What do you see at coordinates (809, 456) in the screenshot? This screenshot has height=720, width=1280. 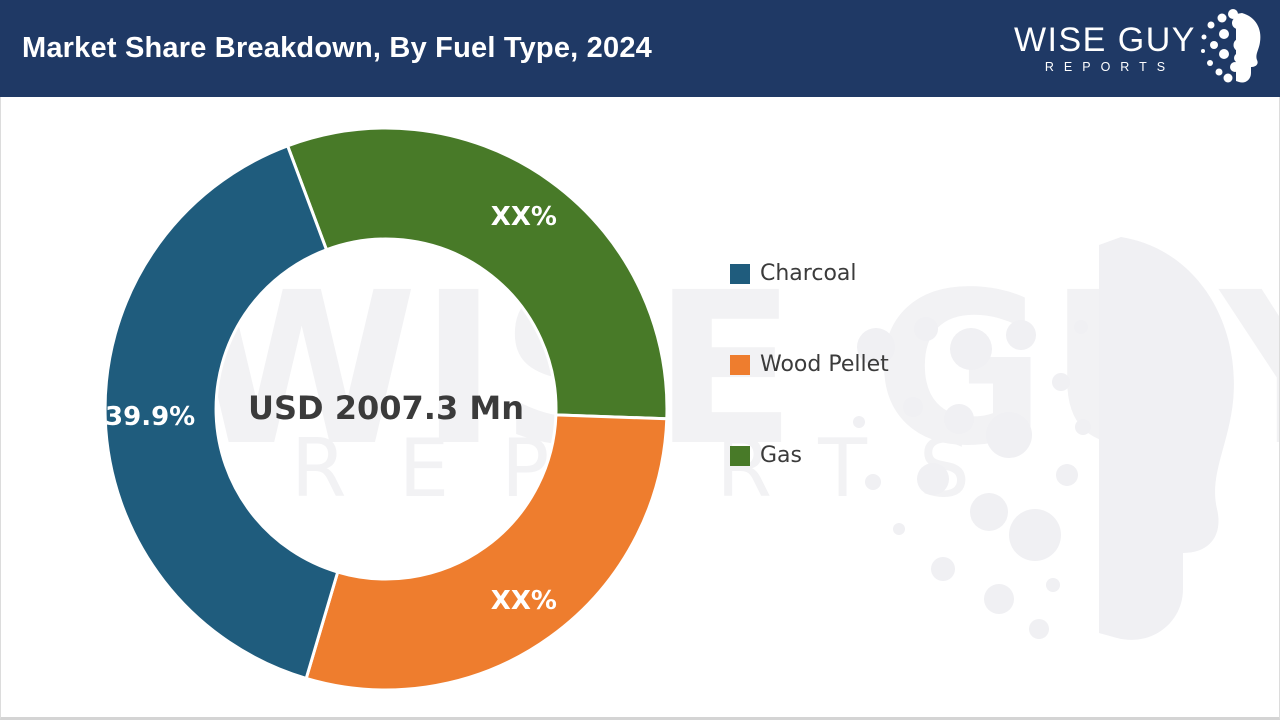 I see `legend-item-gas: Gas` at bounding box center [809, 456].